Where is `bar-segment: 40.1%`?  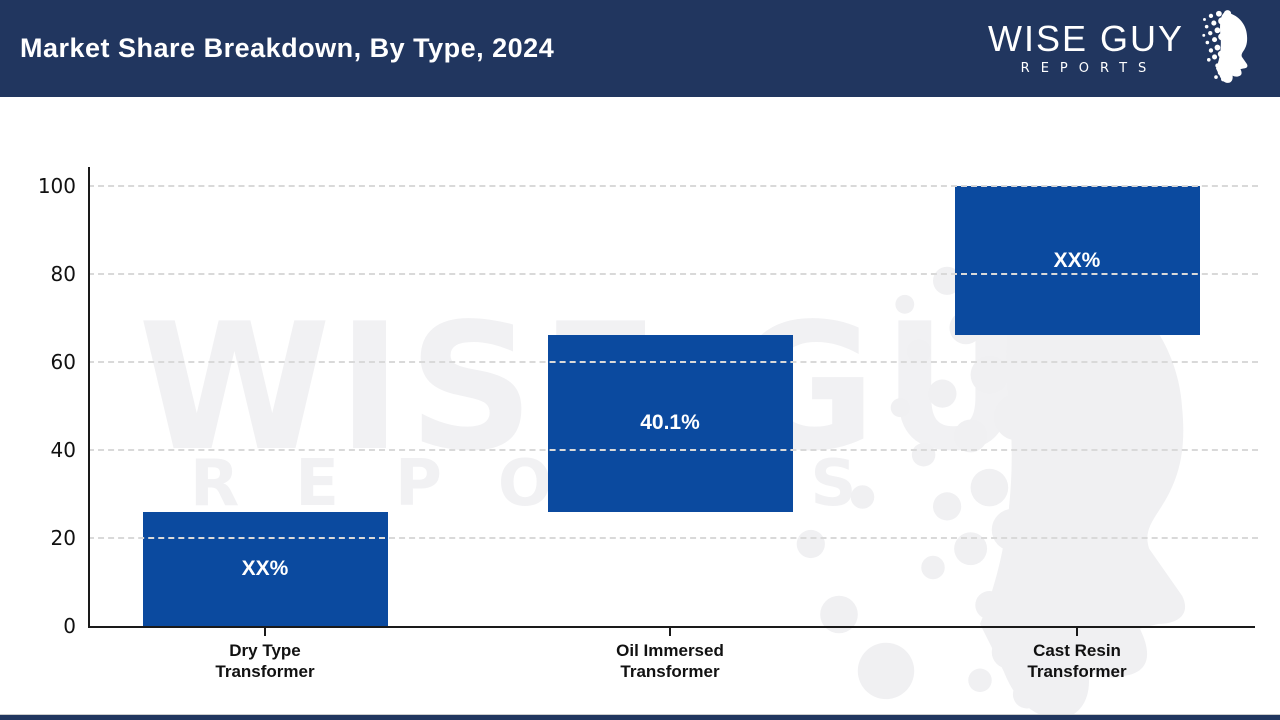 bar-segment: 40.1% is located at coordinates (670, 423).